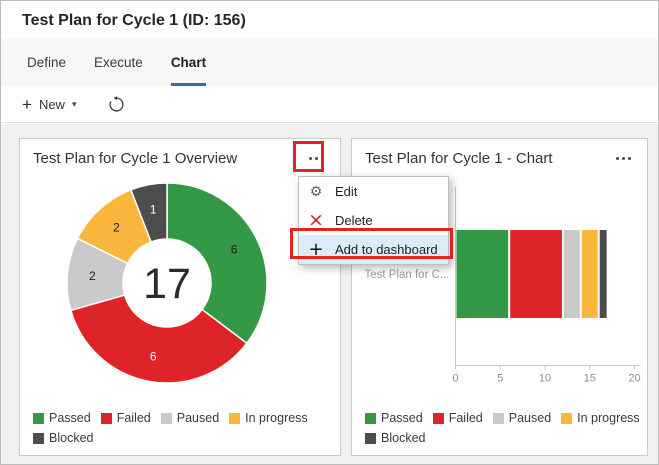 This screenshot has width=659, height=465. I want to click on bar-card-header: Test Plan for Cycle 1 - Chart, so click(499, 153).